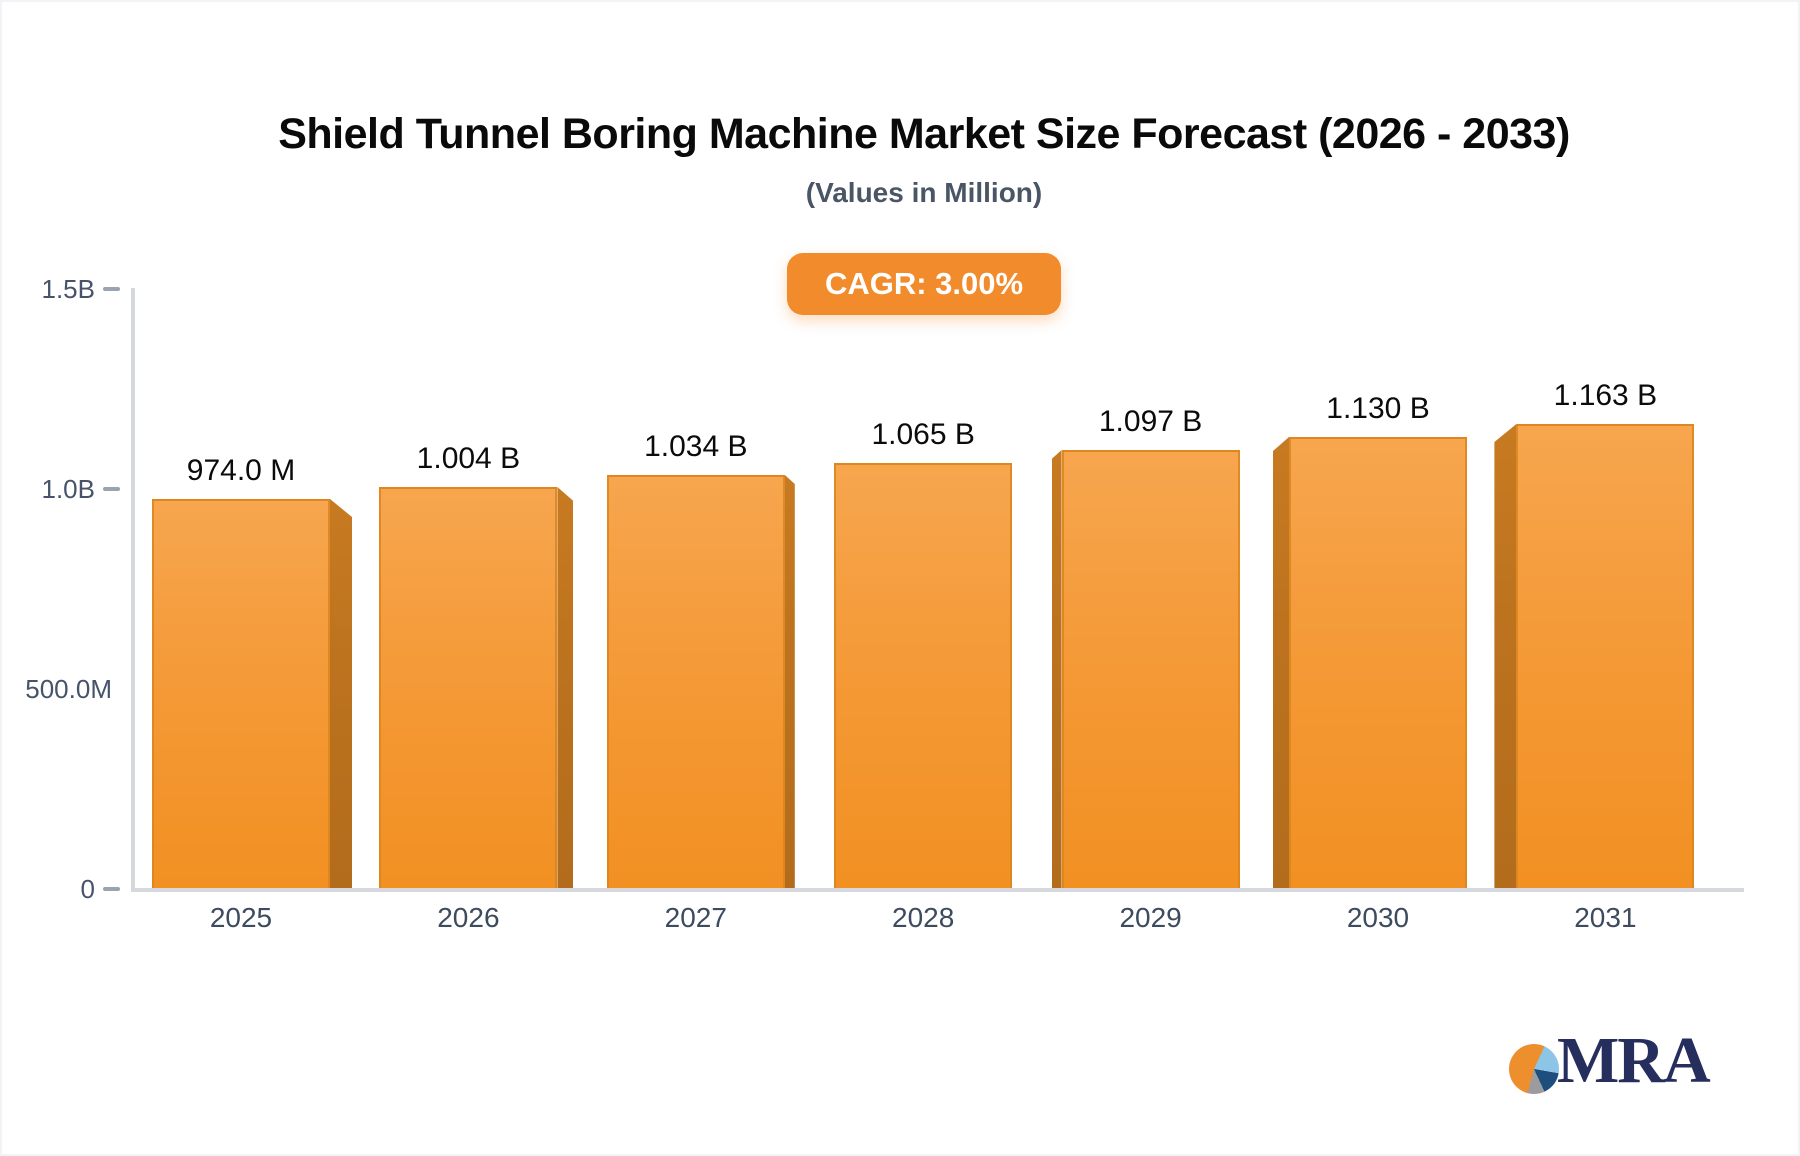 The image size is (1800, 1156). What do you see at coordinates (468, 917) in the screenshot?
I see `x-axis-label-2026: 2026` at bounding box center [468, 917].